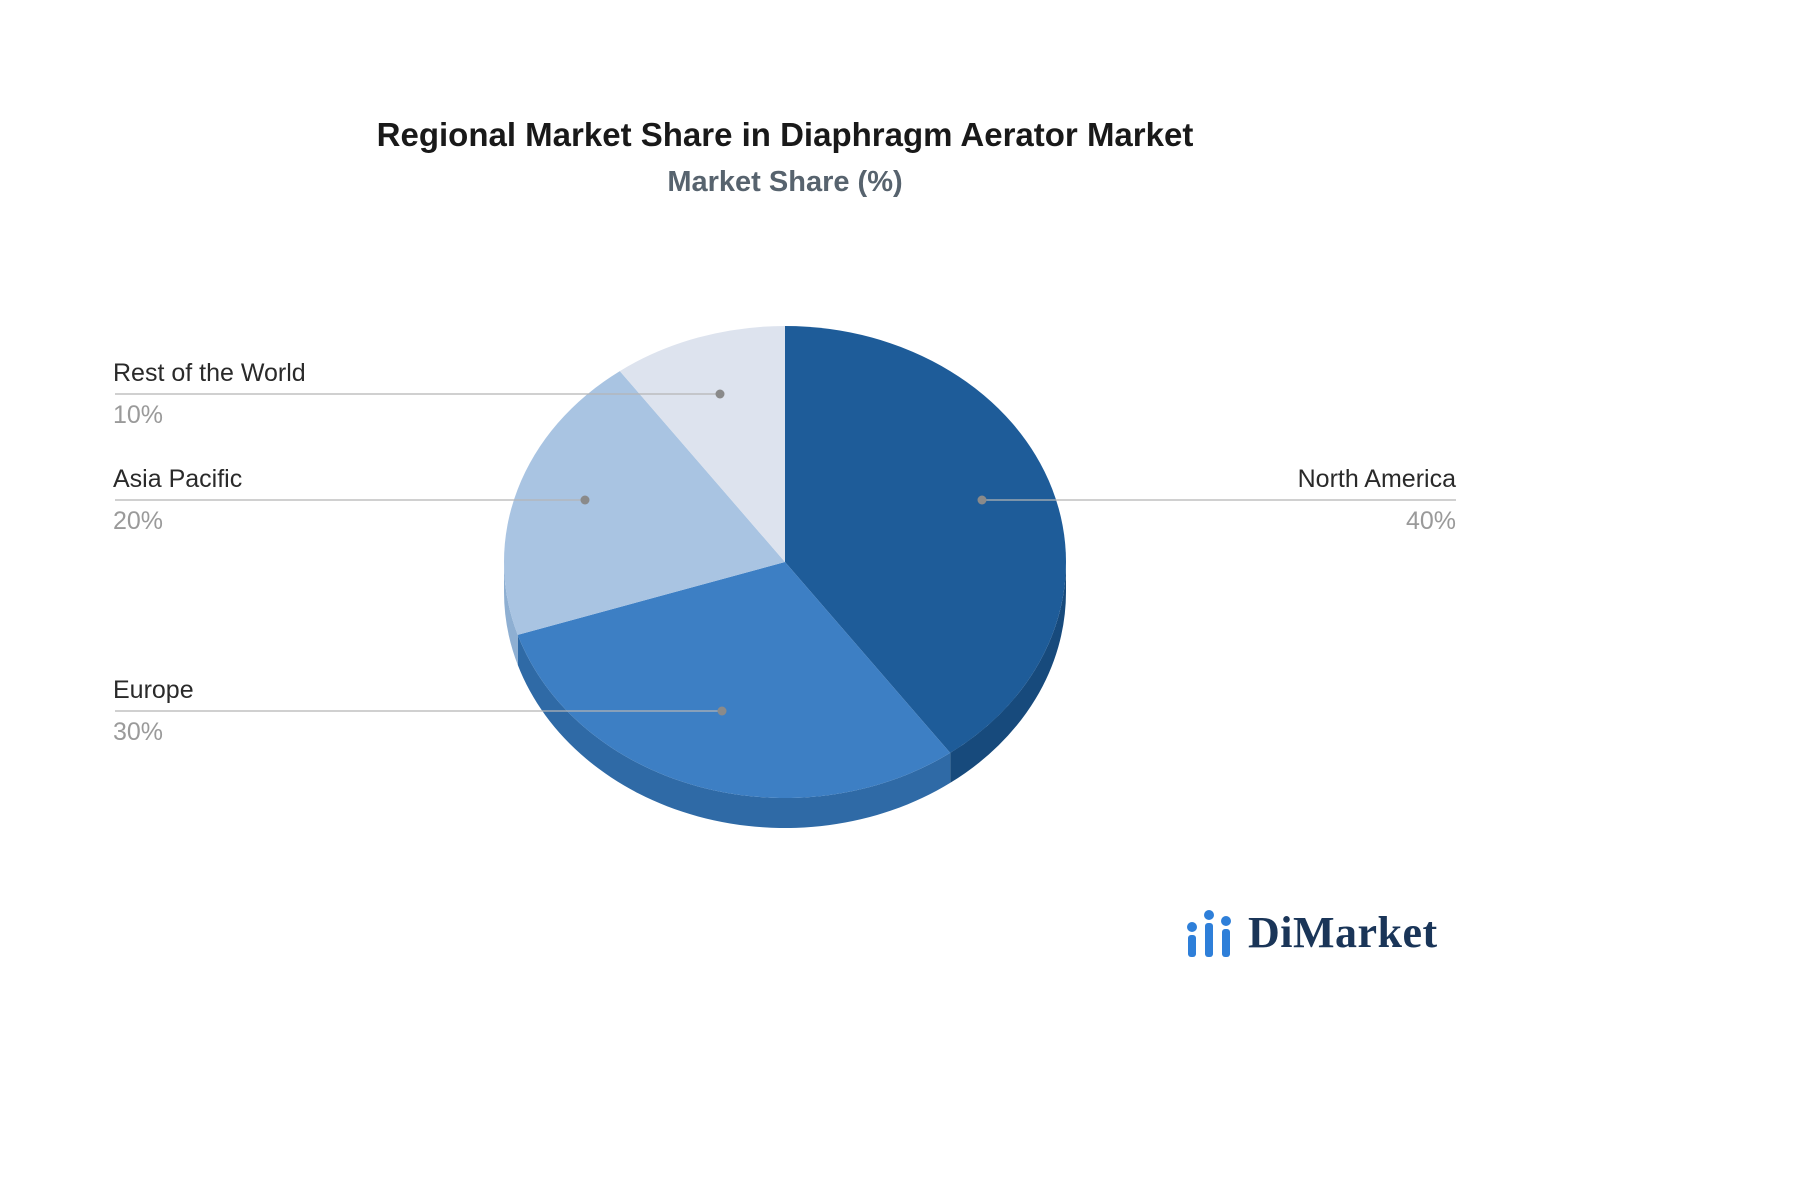  What do you see at coordinates (138, 415) in the screenshot?
I see `slice-label-value: 10%` at bounding box center [138, 415].